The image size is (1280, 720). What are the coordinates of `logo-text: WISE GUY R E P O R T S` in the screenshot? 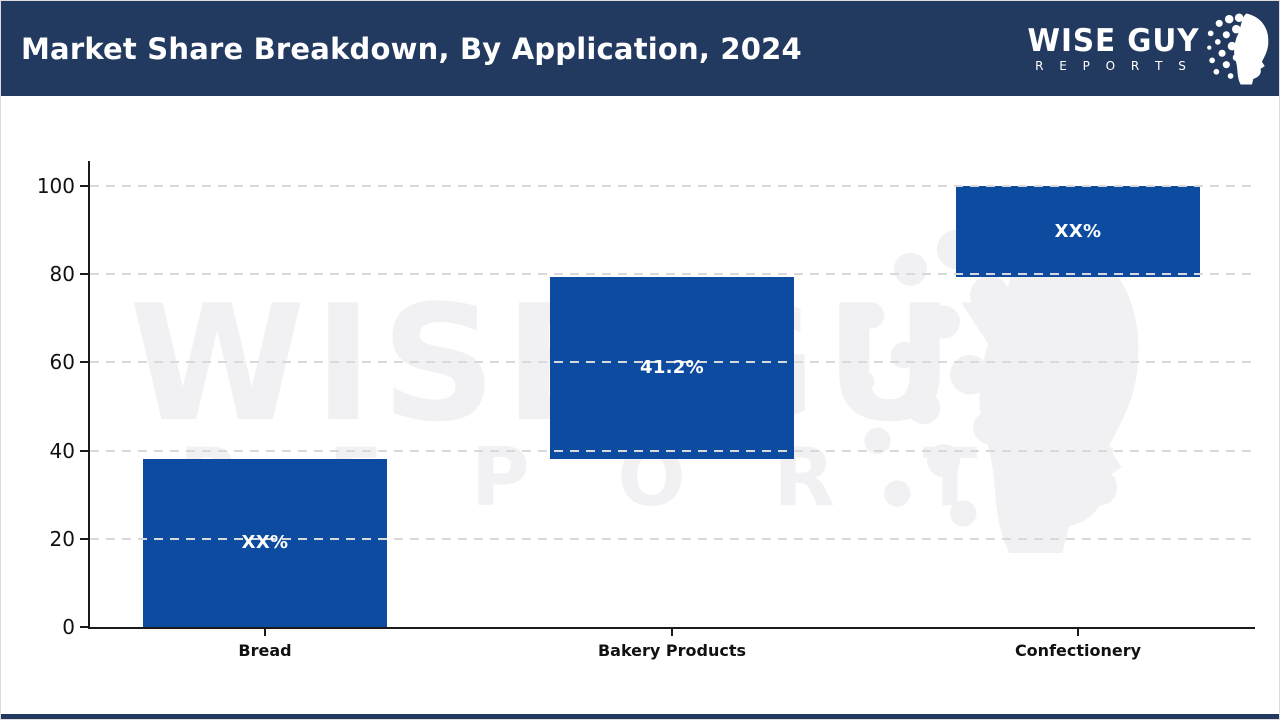 It's located at (1113, 48).